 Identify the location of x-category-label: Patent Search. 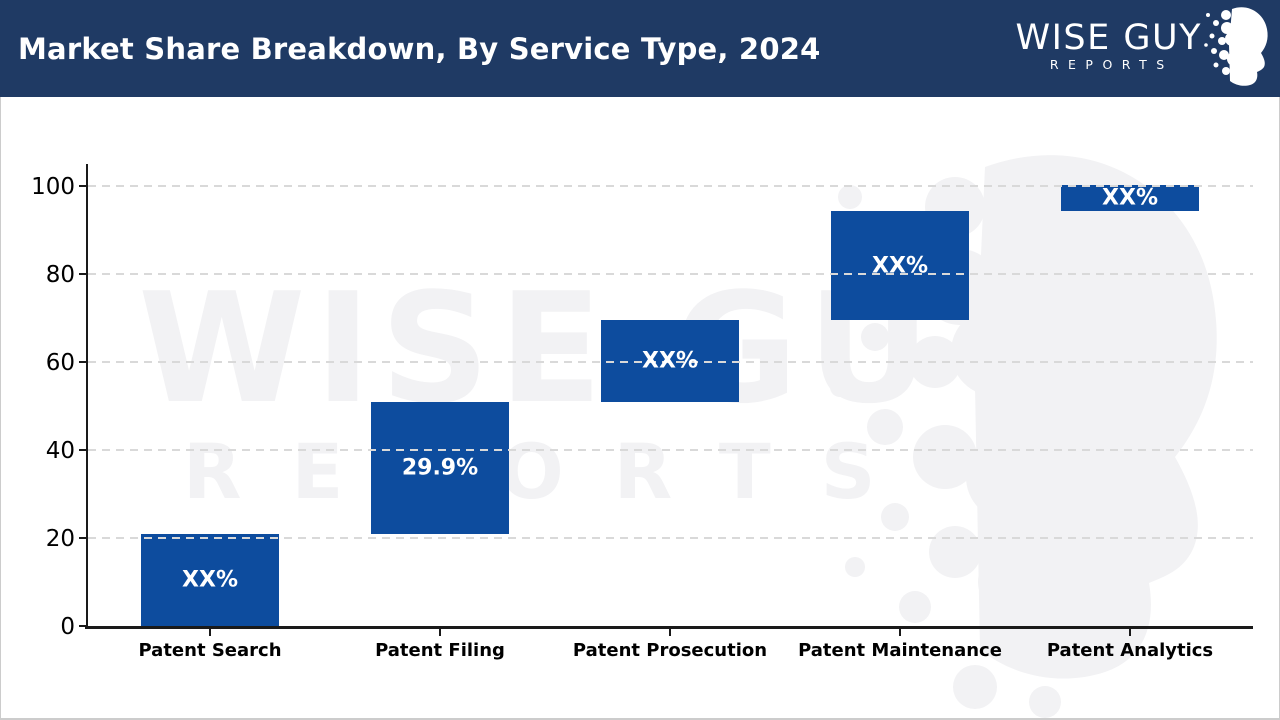
(210, 650).